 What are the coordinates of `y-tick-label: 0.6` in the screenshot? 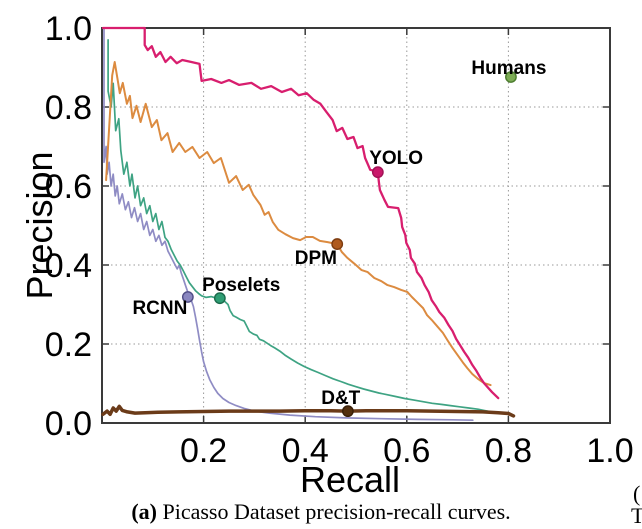 It's located at (68, 187).